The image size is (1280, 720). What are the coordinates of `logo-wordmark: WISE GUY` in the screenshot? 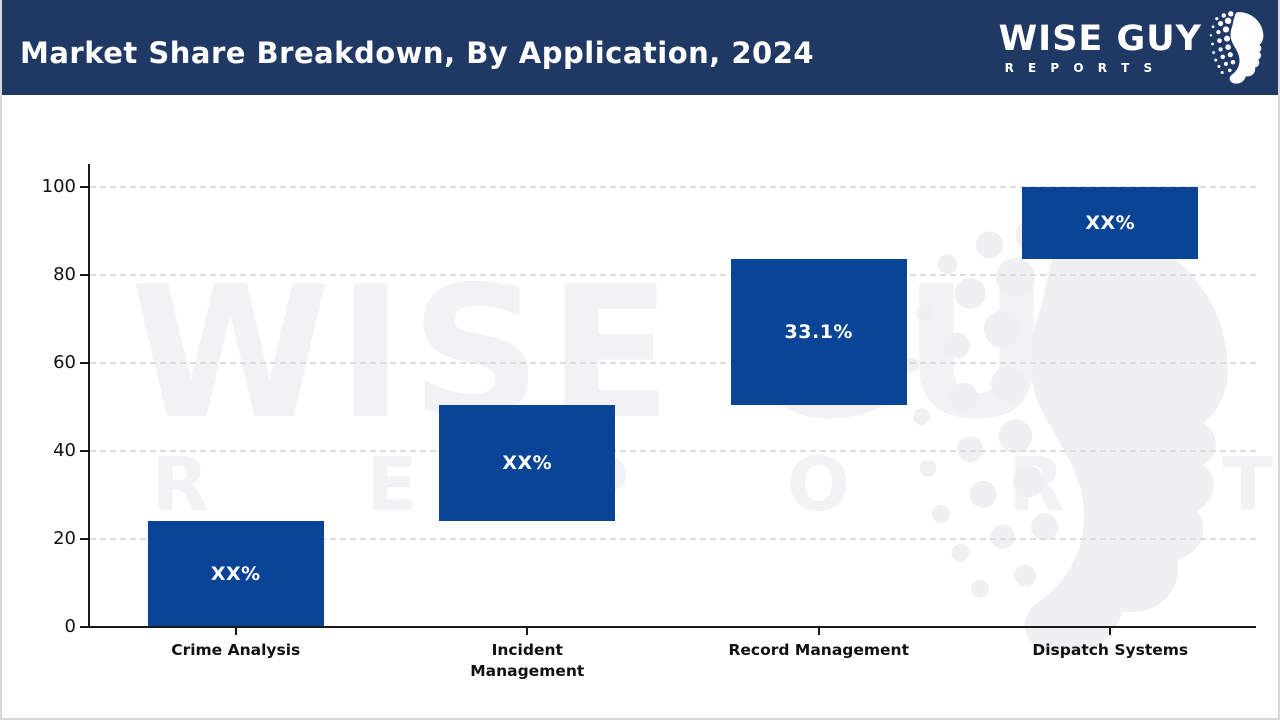 It's located at (1100, 38).